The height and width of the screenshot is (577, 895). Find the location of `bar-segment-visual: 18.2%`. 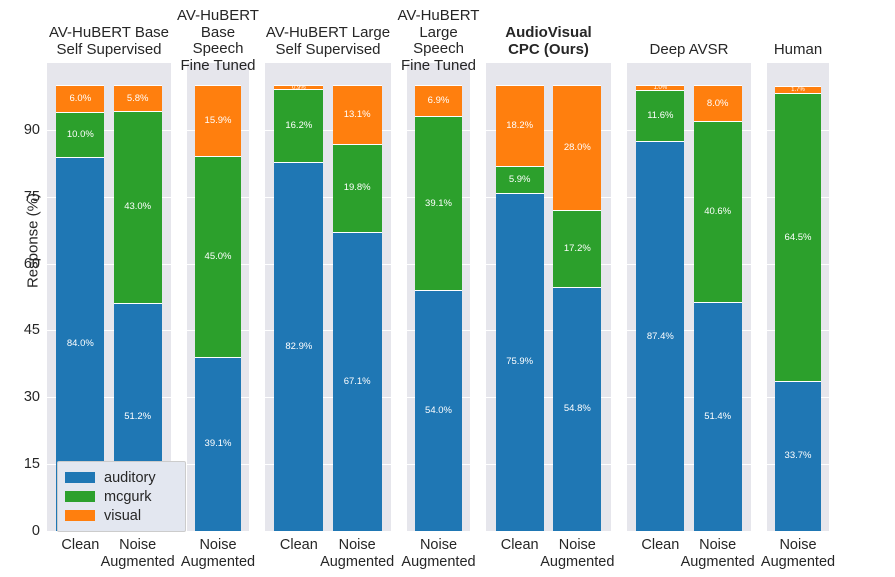

bar-segment-visual: 18.2% is located at coordinates (519, 126).